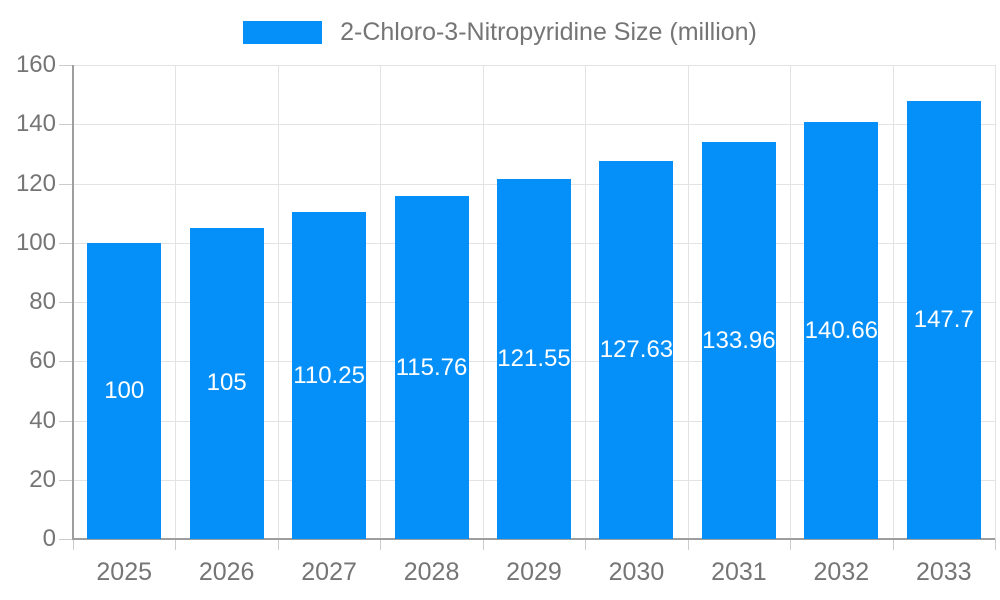  What do you see at coordinates (49, 538) in the screenshot?
I see `y-axis-label: 0` at bounding box center [49, 538].